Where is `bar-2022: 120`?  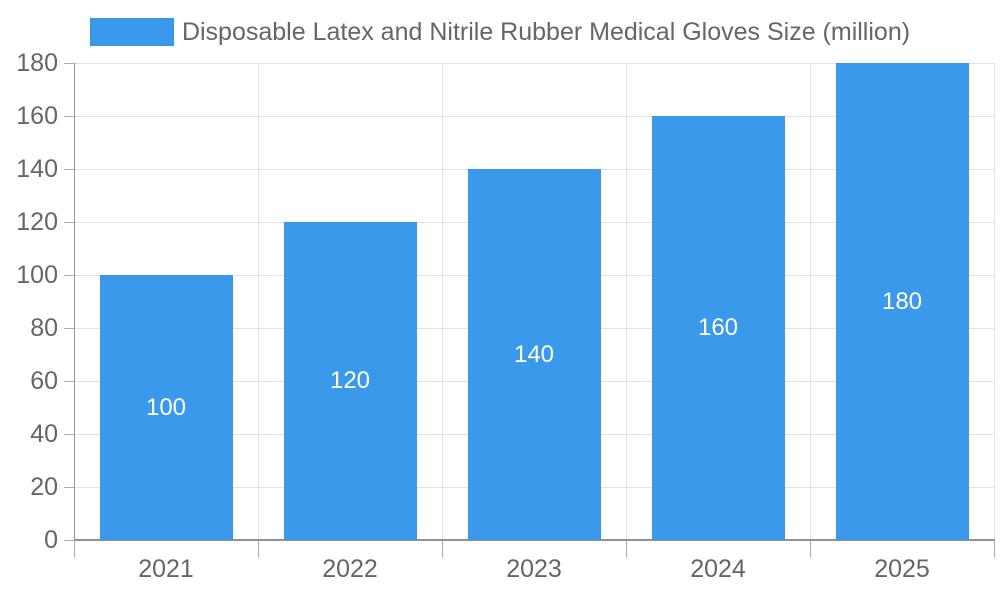 bar-2022: 120 is located at coordinates (350, 381).